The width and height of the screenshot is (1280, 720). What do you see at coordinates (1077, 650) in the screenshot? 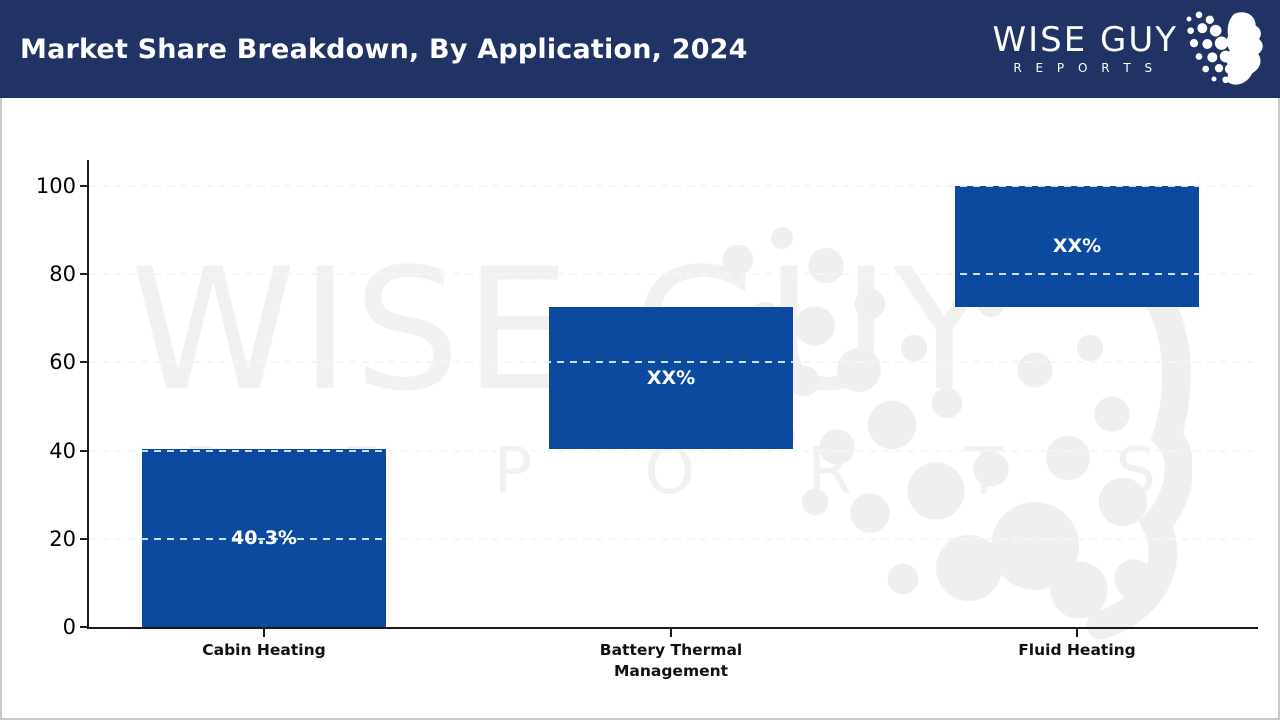
I see `x-category-label: Fluid Heating` at bounding box center [1077, 650].